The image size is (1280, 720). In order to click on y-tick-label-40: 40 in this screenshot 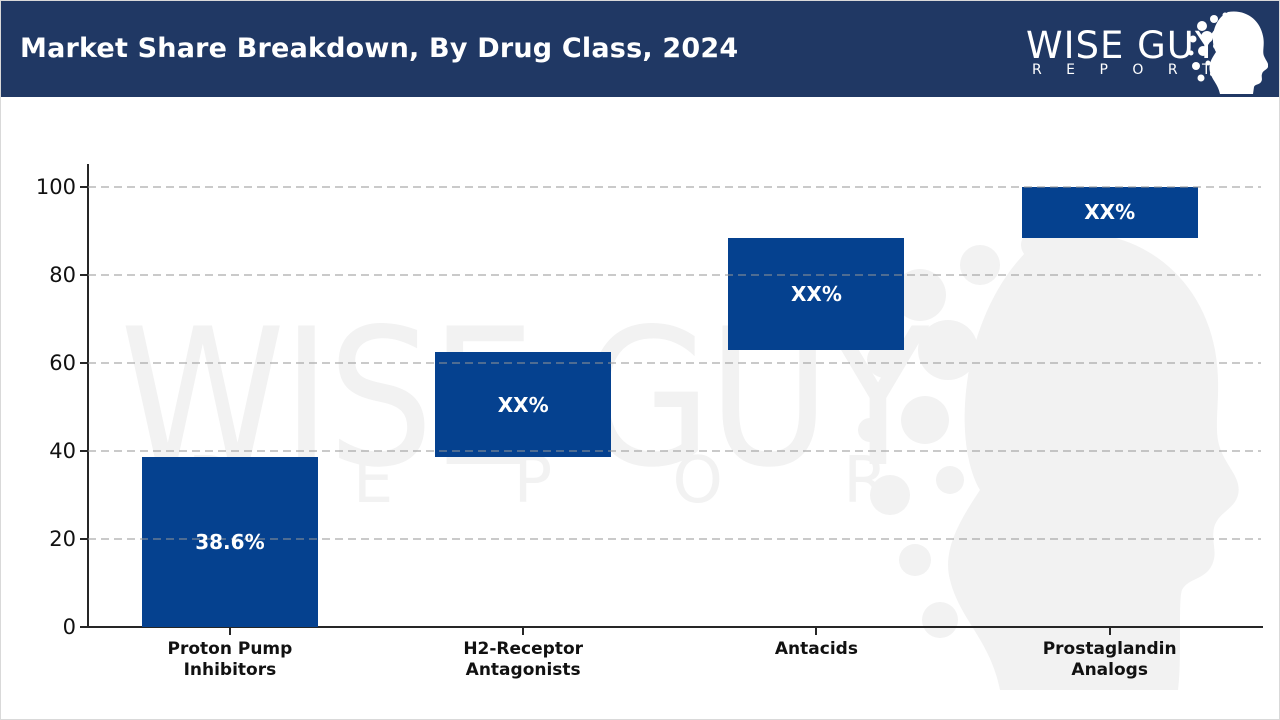, I will do `click(62, 451)`.